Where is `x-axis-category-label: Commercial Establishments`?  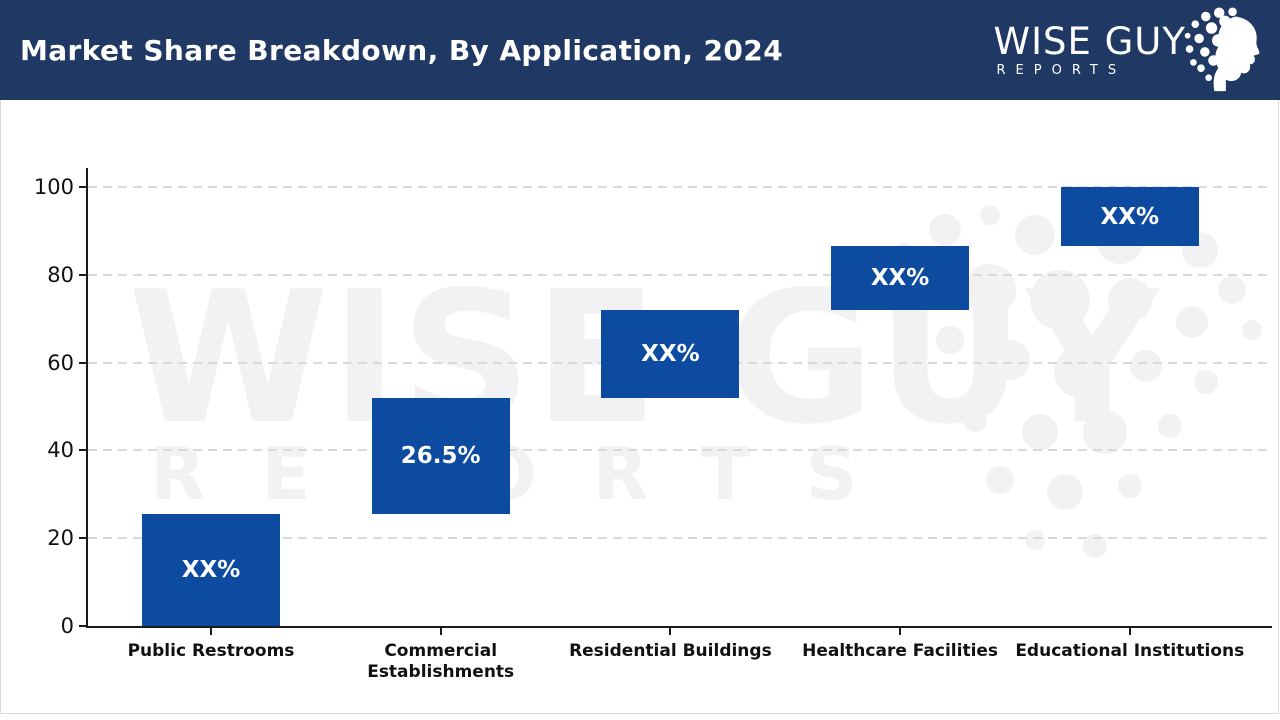 x-axis-category-label: Commercial Establishments is located at coordinates (441, 661).